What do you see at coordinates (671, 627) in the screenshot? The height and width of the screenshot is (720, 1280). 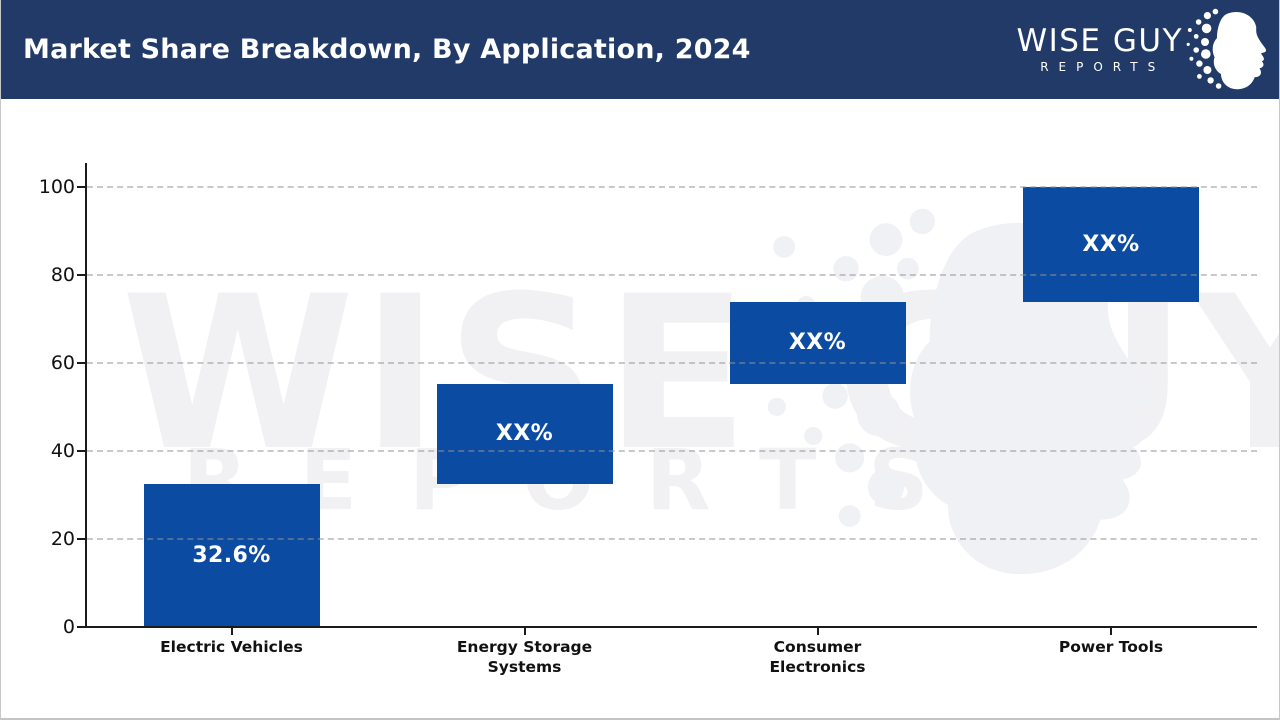 I see `x-axis-spine` at bounding box center [671, 627].